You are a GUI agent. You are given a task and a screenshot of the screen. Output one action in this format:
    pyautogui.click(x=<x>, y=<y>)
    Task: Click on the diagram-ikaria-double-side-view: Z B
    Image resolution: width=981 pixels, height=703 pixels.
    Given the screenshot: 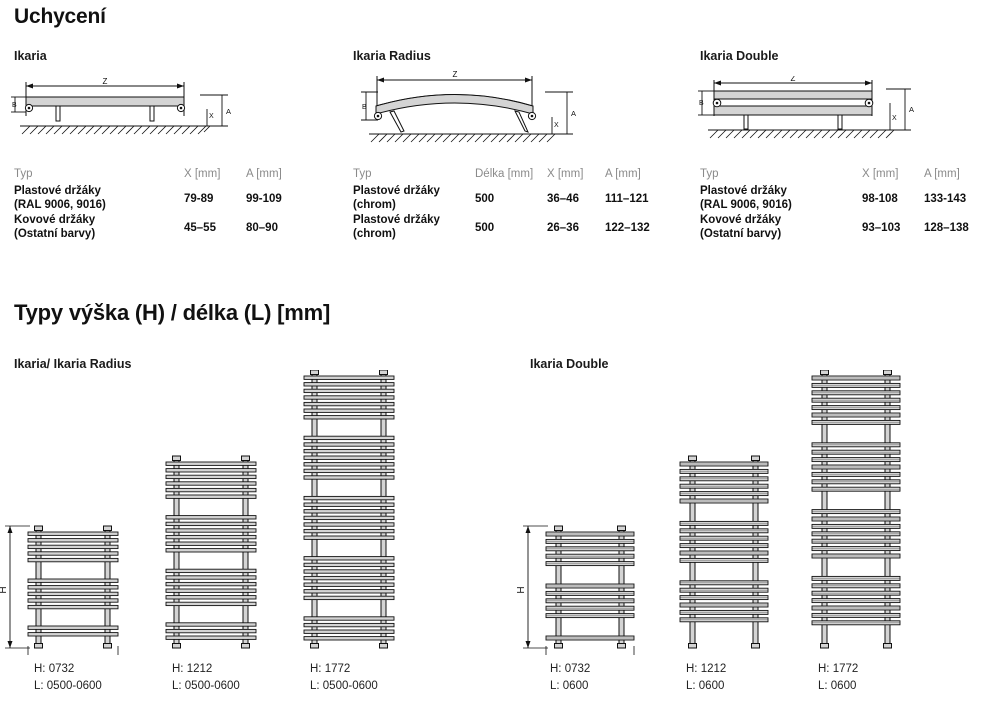 What is the action you would take?
    pyautogui.click(x=807, y=110)
    